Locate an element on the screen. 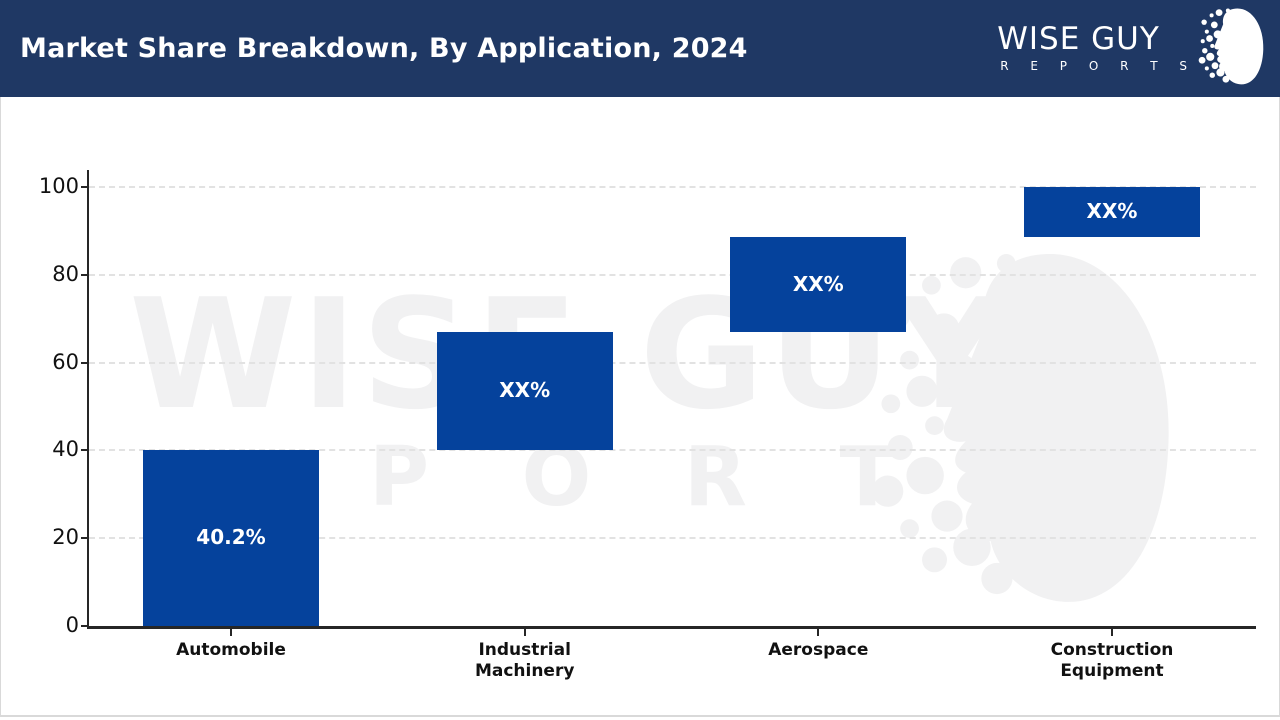 The width and height of the screenshot is (1280, 720). logo-text: WISE GUY R E P O R T S is located at coordinates (1096, 47).